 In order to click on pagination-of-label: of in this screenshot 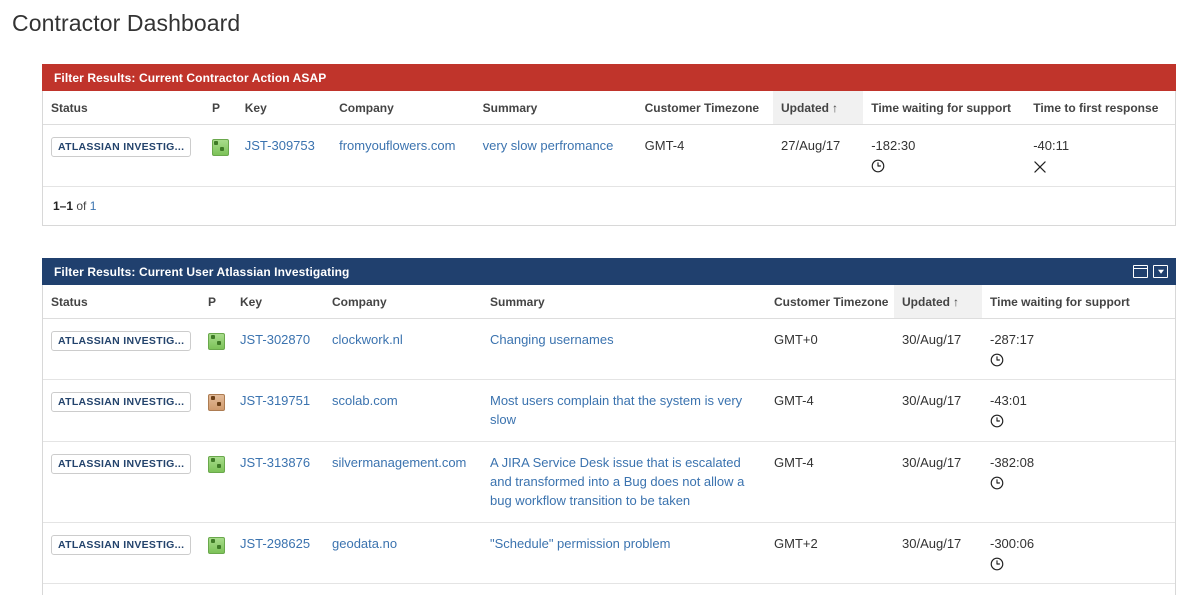, I will do `click(81, 206)`.